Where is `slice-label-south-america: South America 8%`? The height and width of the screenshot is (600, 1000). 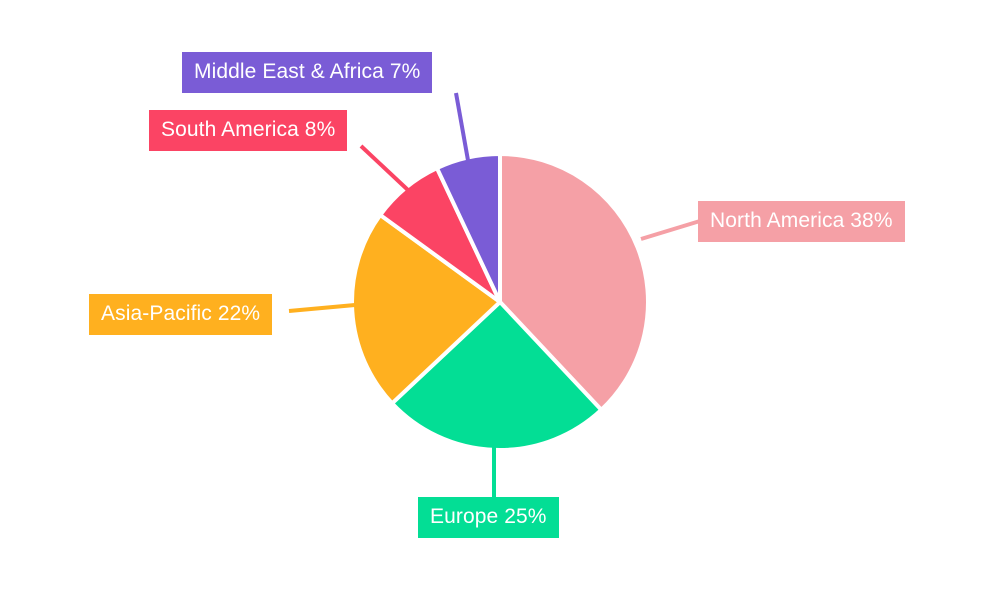
slice-label-south-america: South America 8% is located at coordinates (248, 130).